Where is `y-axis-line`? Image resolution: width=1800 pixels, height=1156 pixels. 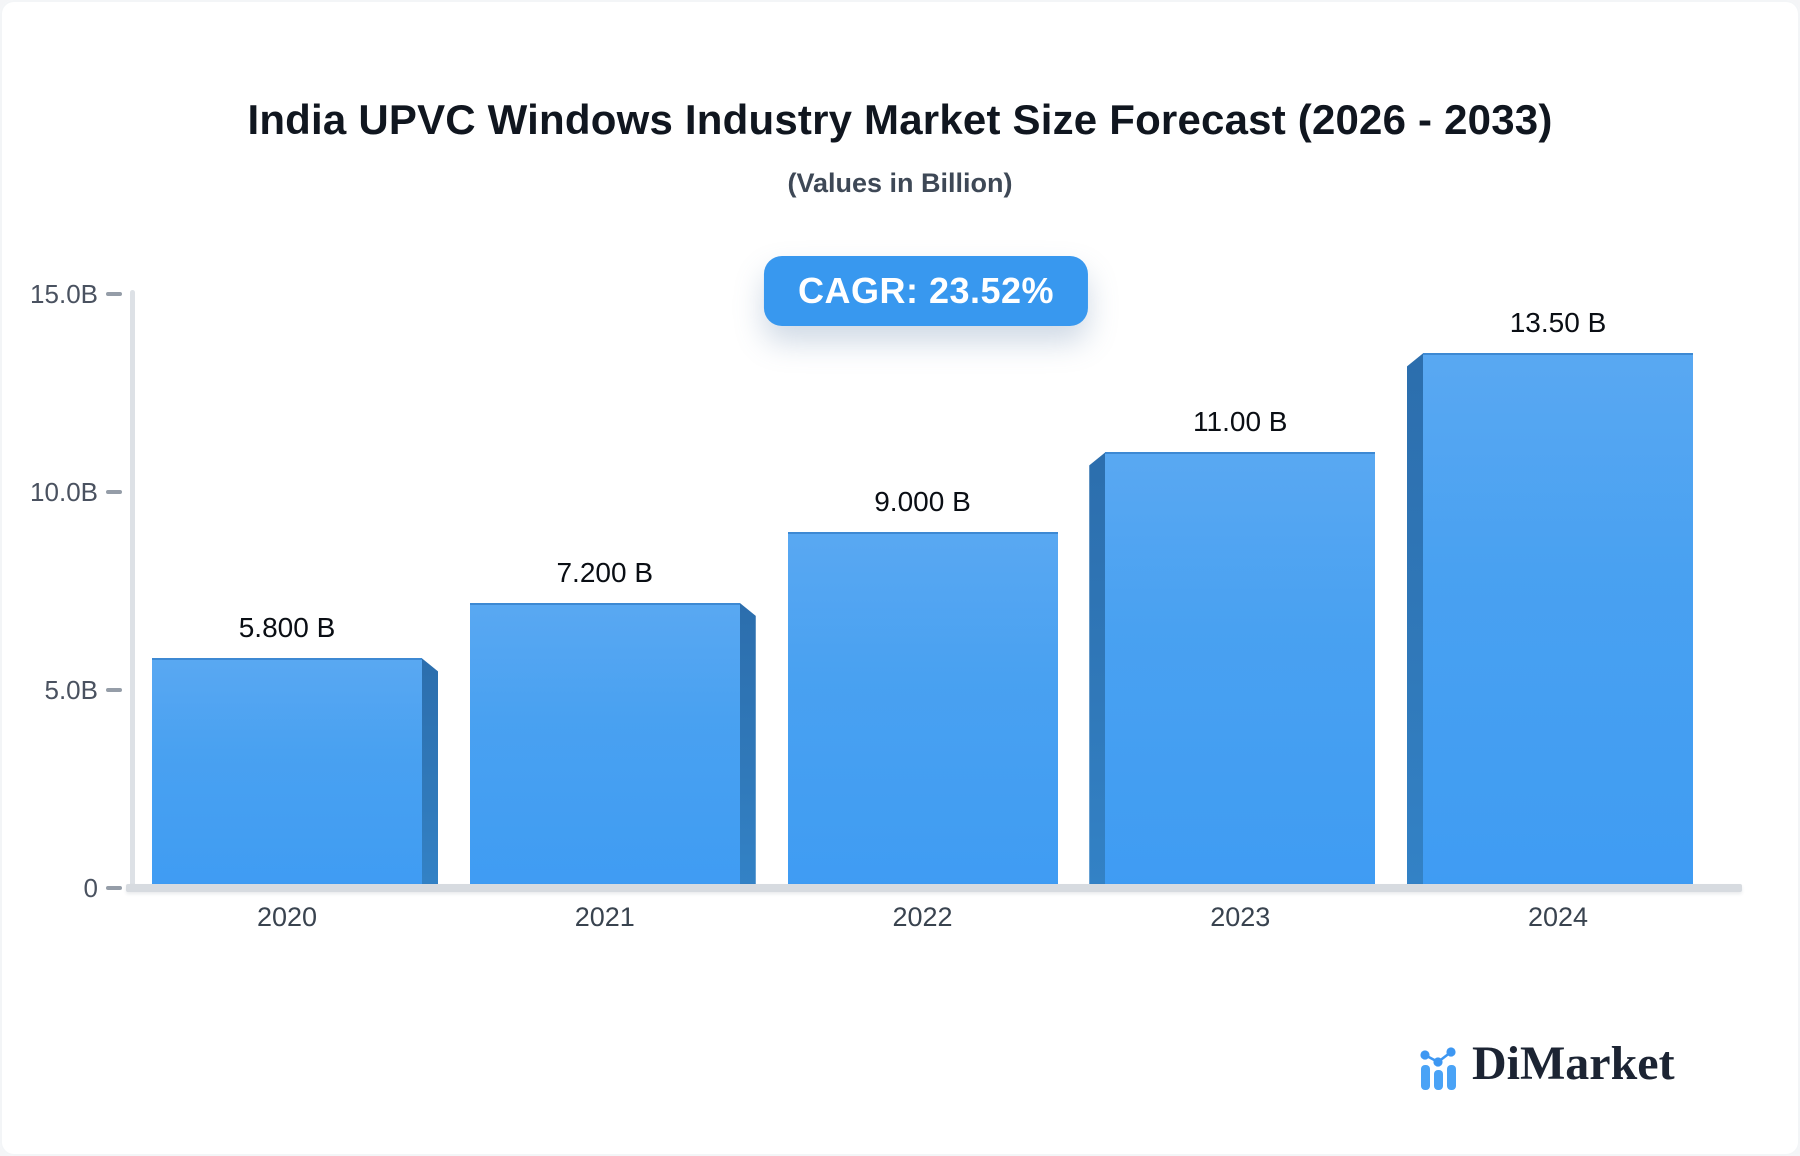
y-axis-line is located at coordinates (132, 589).